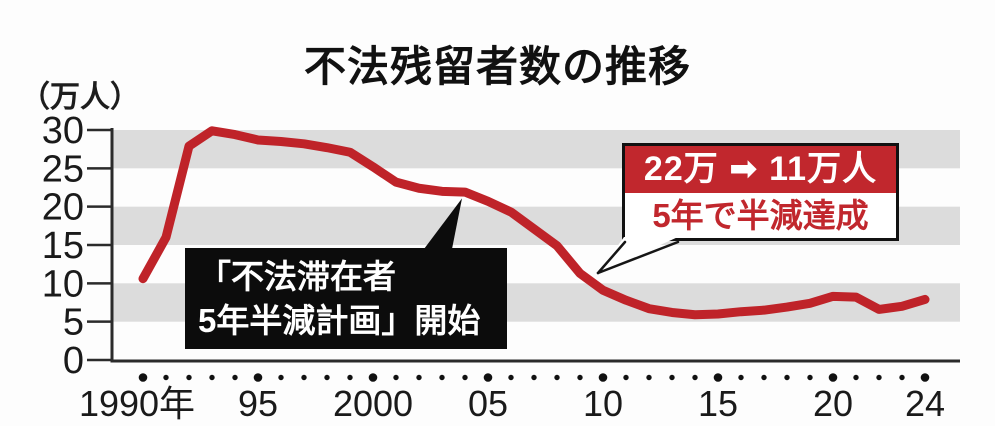  What do you see at coordinates (760, 215) in the screenshot?
I see `annotation-result-subline: 5年で半減達成` at bounding box center [760, 215].